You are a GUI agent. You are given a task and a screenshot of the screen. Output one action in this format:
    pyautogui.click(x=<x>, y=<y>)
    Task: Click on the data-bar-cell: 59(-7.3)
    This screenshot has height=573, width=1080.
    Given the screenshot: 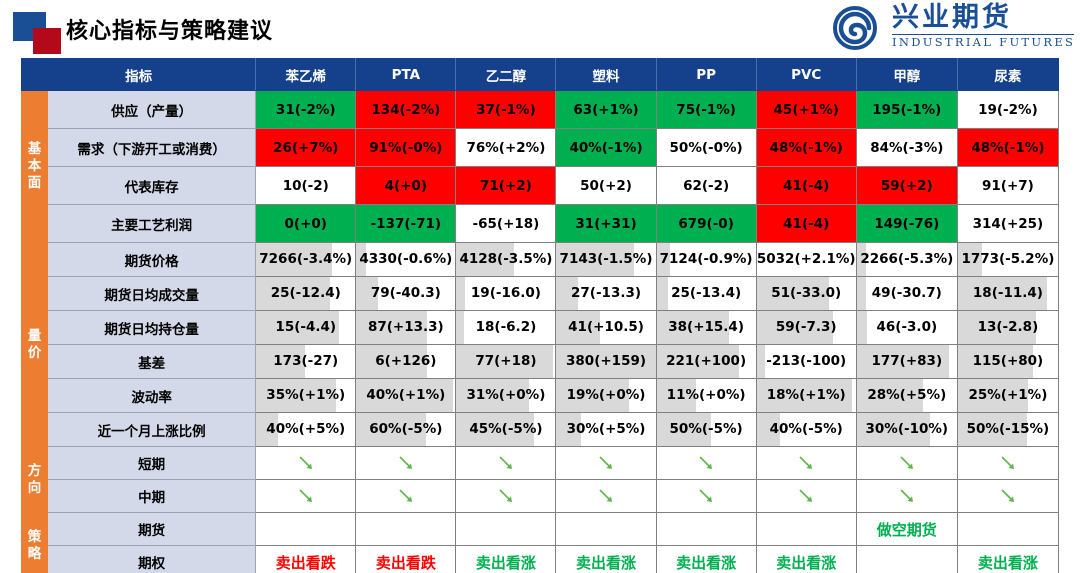 What is the action you would take?
    pyautogui.click(x=806, y=327)
    